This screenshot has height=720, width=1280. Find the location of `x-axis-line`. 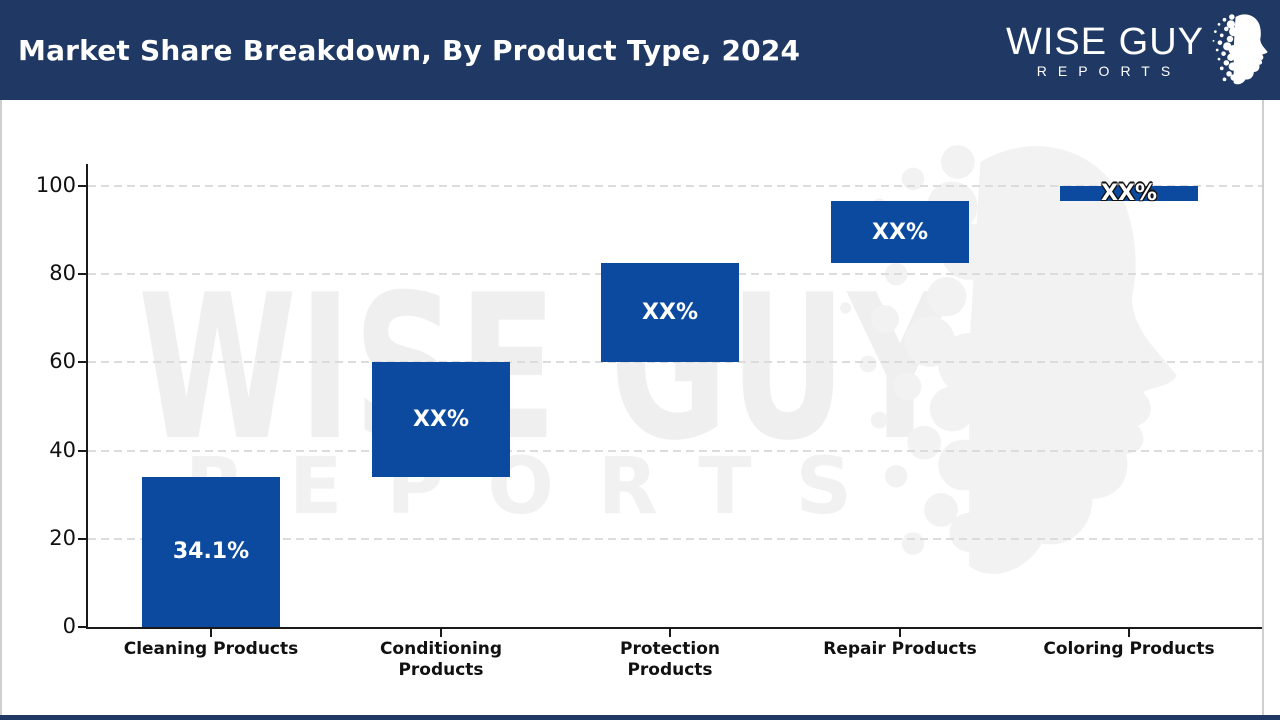

x-axis-line is located at coordinates (674, 628).